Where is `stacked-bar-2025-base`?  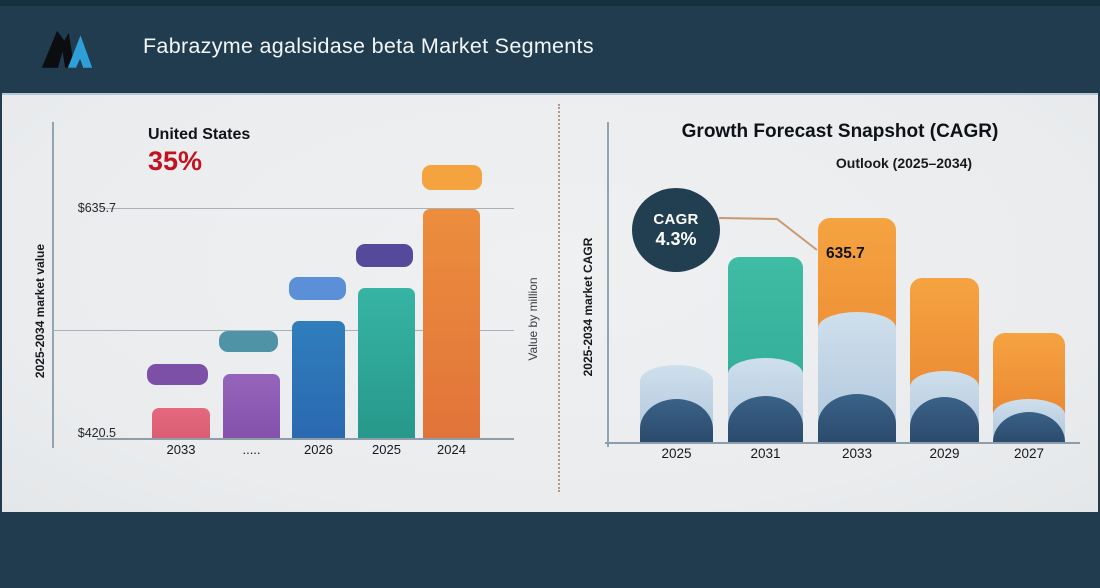
stacked-bar-2025-base is located at coordinates (676, 420).